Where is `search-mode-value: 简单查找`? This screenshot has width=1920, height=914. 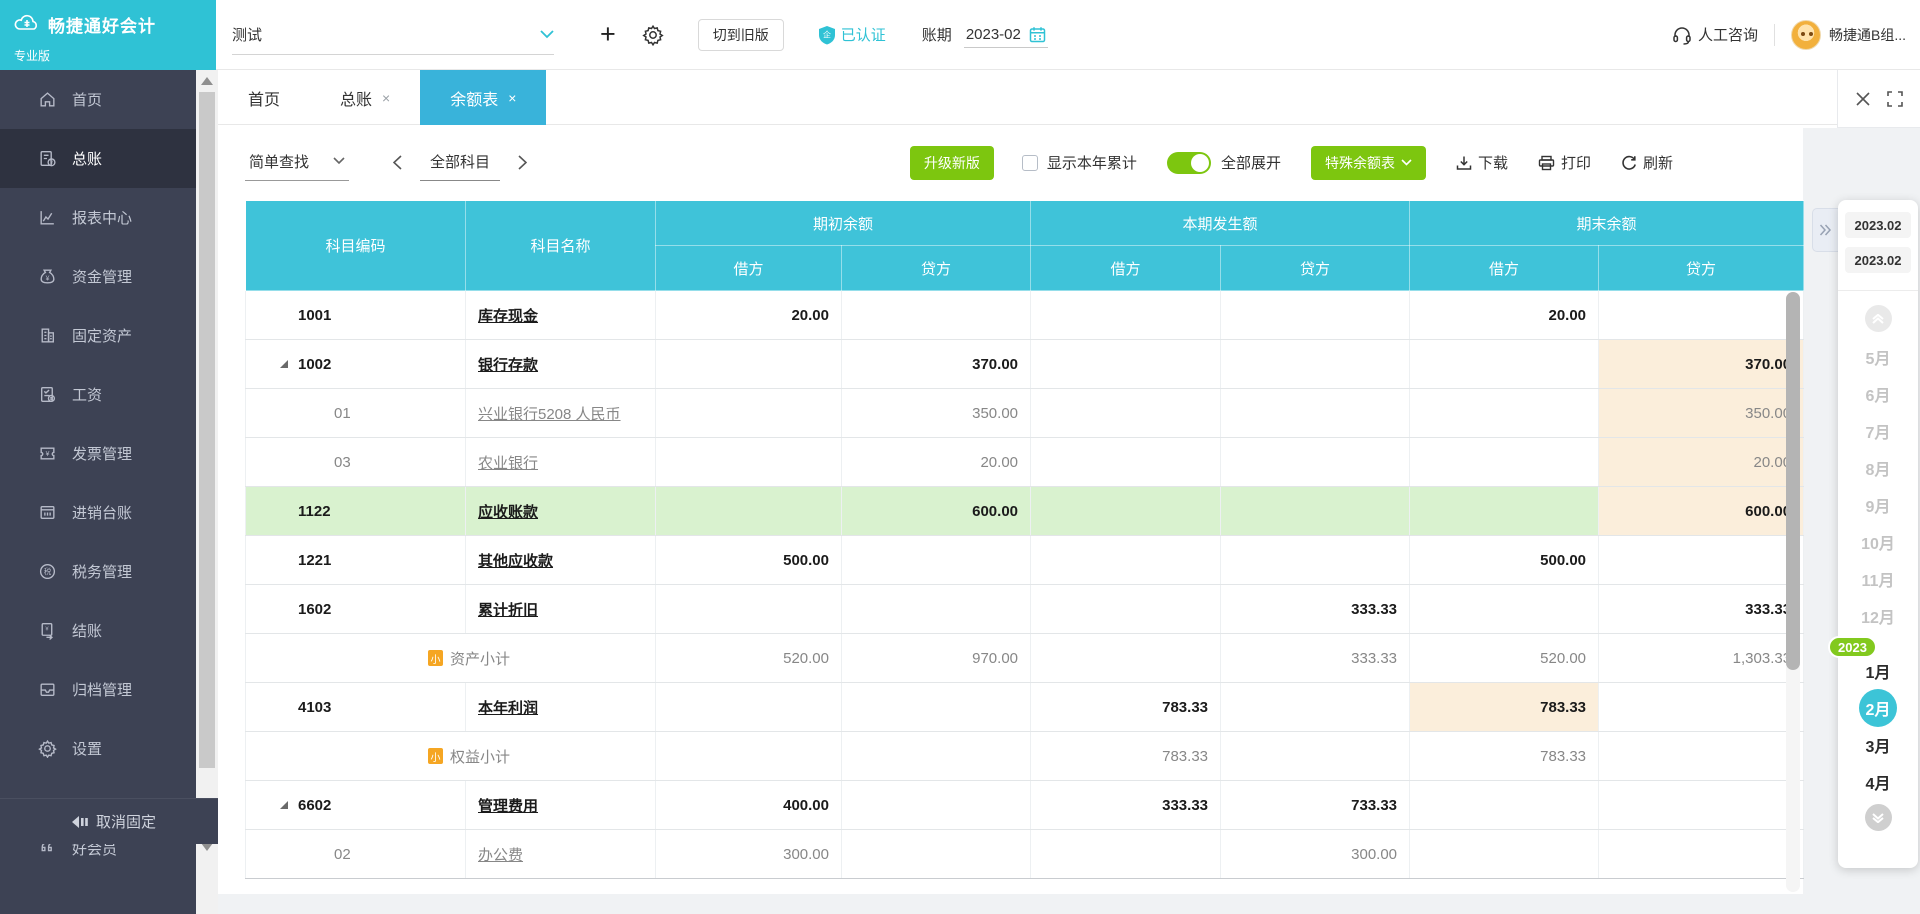
search-mode-value: 简单查找 is located at coordinates (279, 162).